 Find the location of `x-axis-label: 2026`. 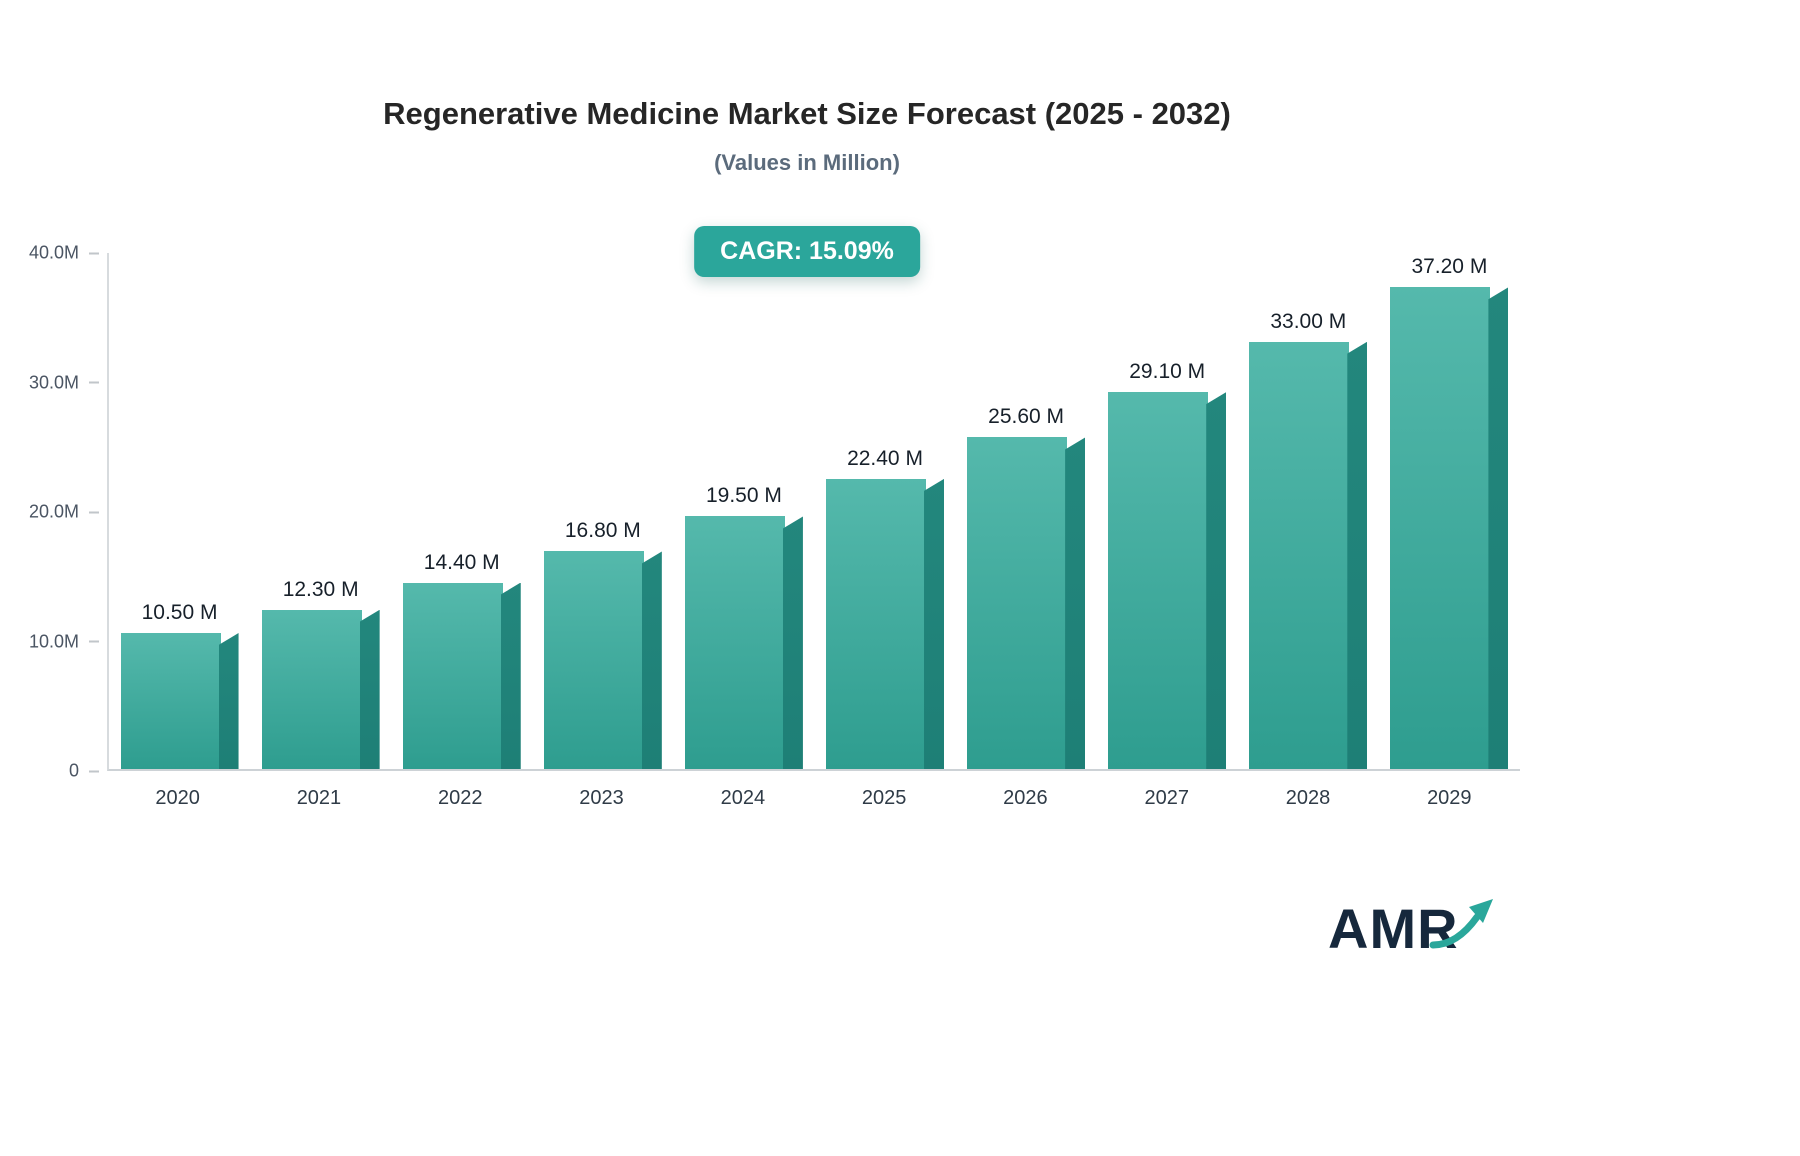

x-axis-label: 2026 is located at coordinates (1025, 798).